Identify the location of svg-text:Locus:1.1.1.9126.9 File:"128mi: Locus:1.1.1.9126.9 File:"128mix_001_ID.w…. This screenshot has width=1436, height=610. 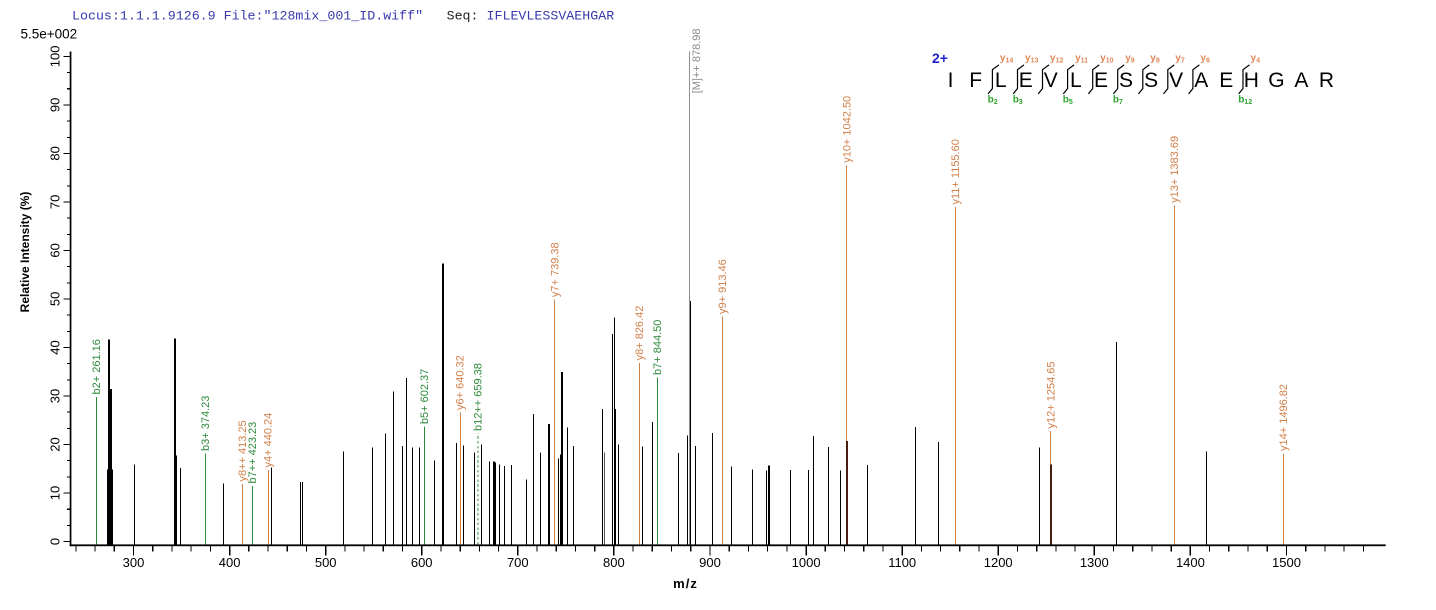
(247, 16).